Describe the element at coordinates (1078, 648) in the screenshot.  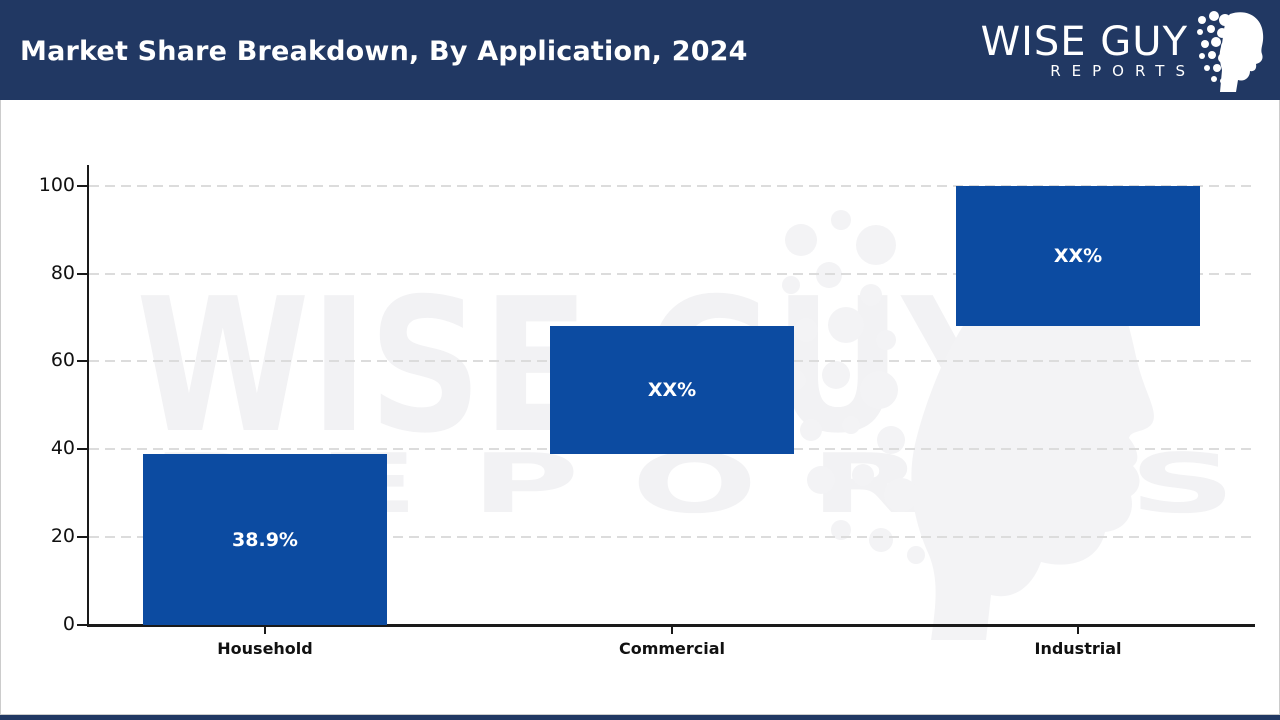
I see `x-axis-category-label: Industrial` at that location.